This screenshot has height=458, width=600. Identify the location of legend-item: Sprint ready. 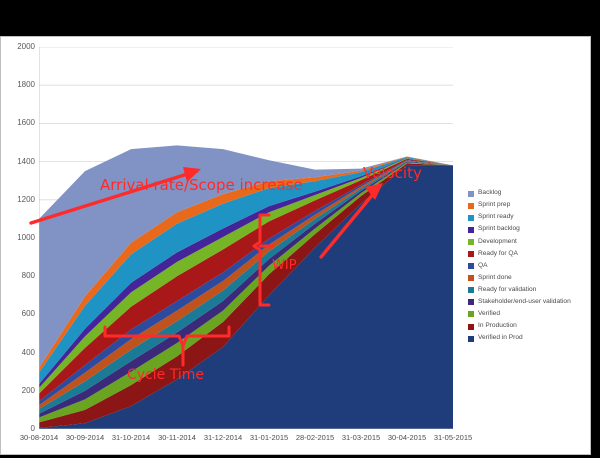
(529, 217).